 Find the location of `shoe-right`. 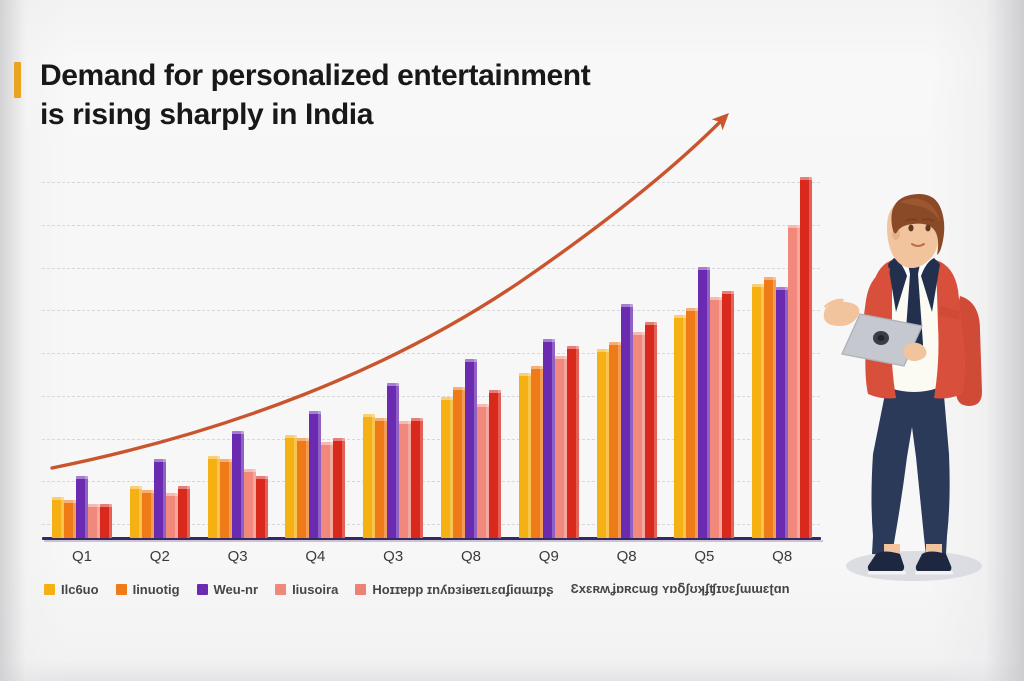

shoe-right is located at coordinates (933, 561).